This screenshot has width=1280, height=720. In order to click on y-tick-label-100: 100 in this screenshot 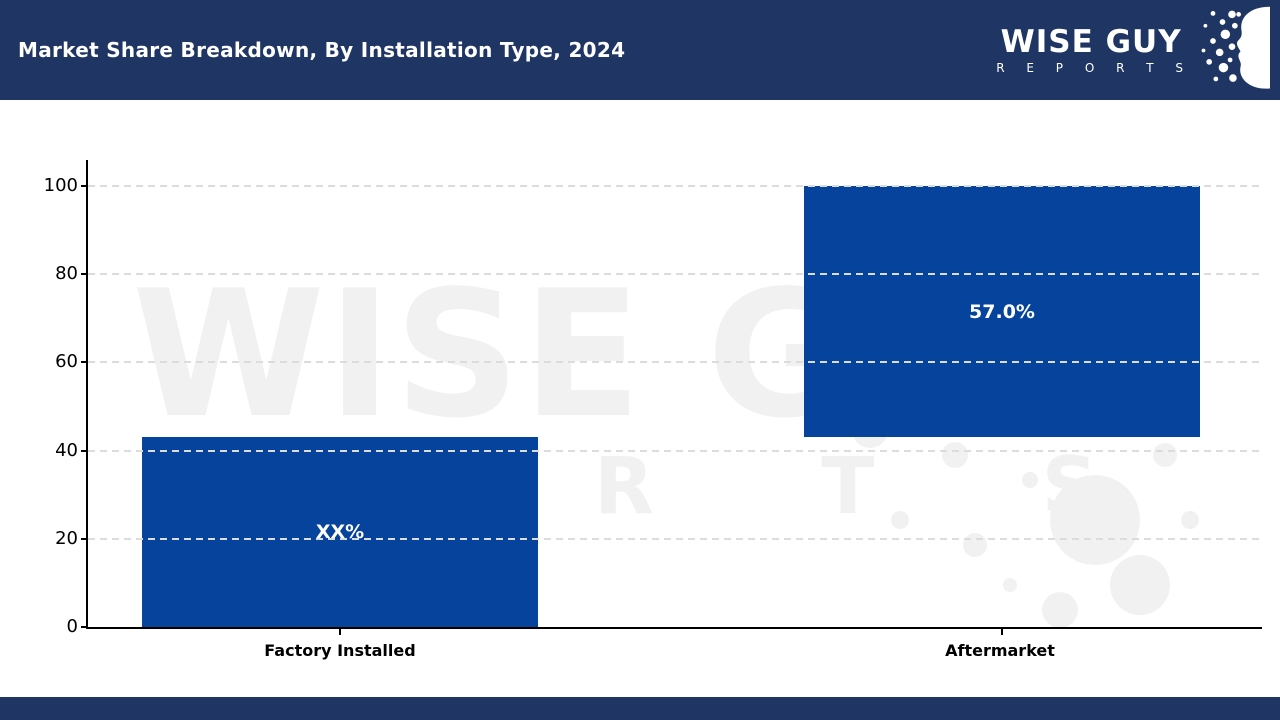, I will do `click(60, 185)`.